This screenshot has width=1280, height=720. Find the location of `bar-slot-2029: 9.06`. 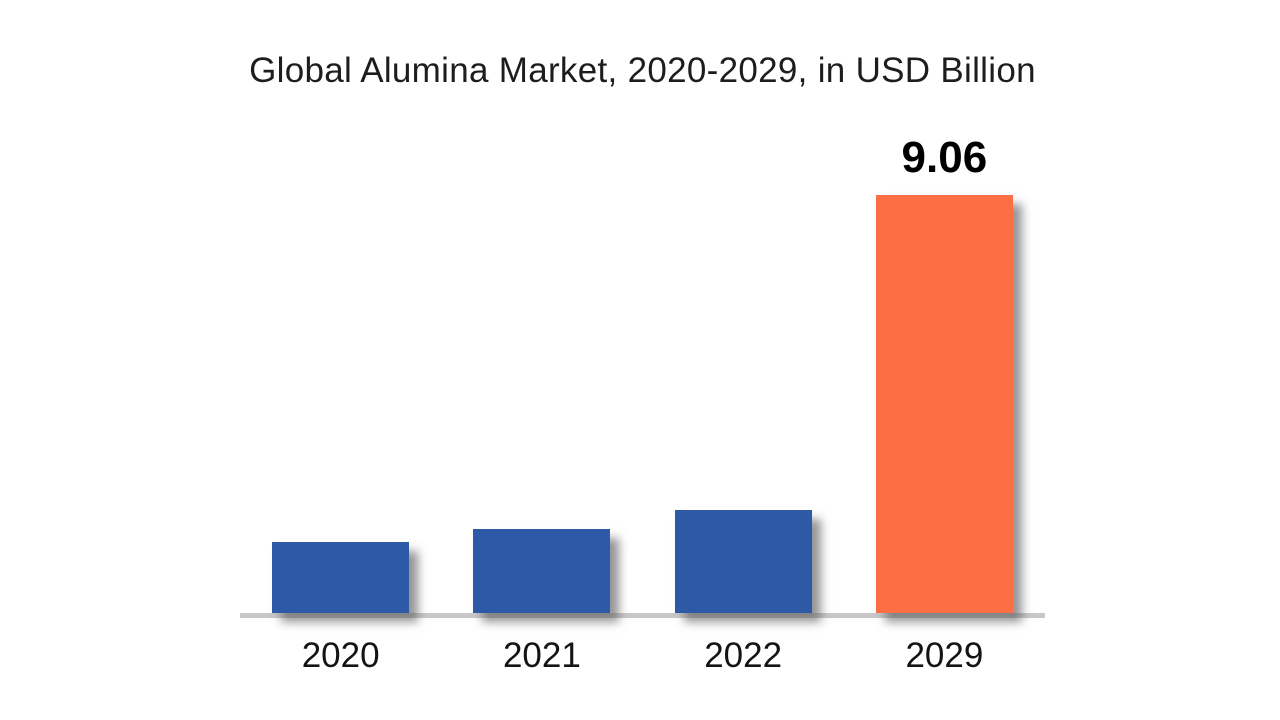

bar-slot-2029: 9.06 is located at coordinates (944, 374).